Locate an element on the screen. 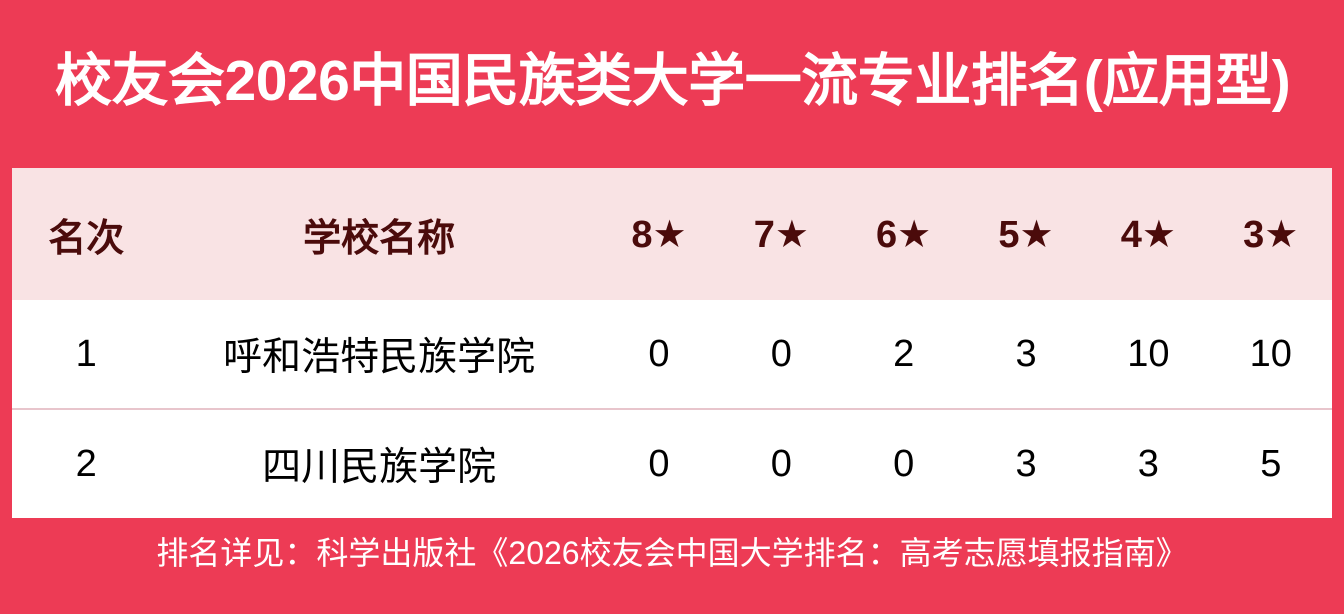  column-header-6-star: 6★ is located at coordinates (904, 234).